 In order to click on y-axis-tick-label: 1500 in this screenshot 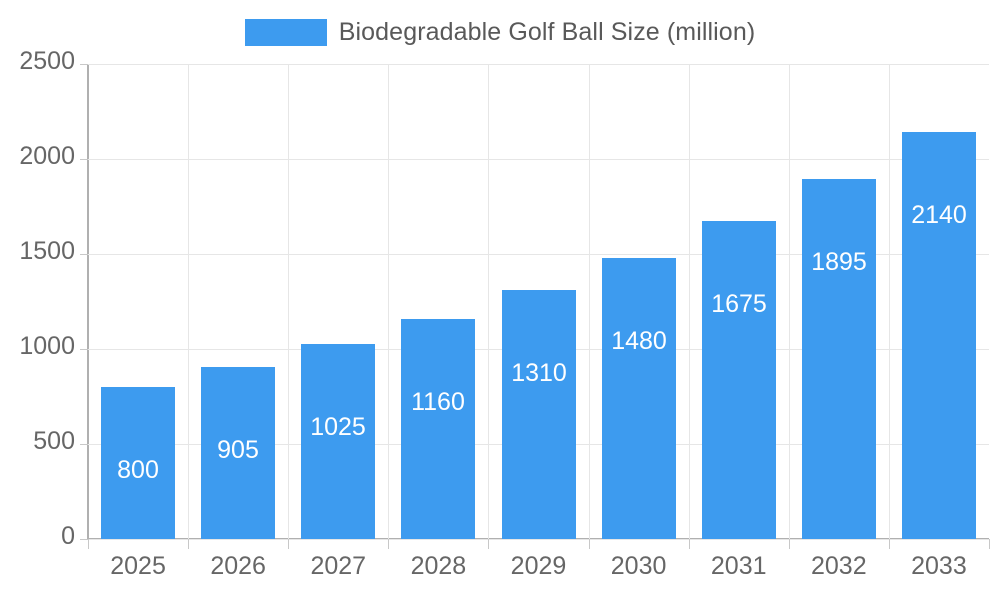, I will do `click(47, 251)`.